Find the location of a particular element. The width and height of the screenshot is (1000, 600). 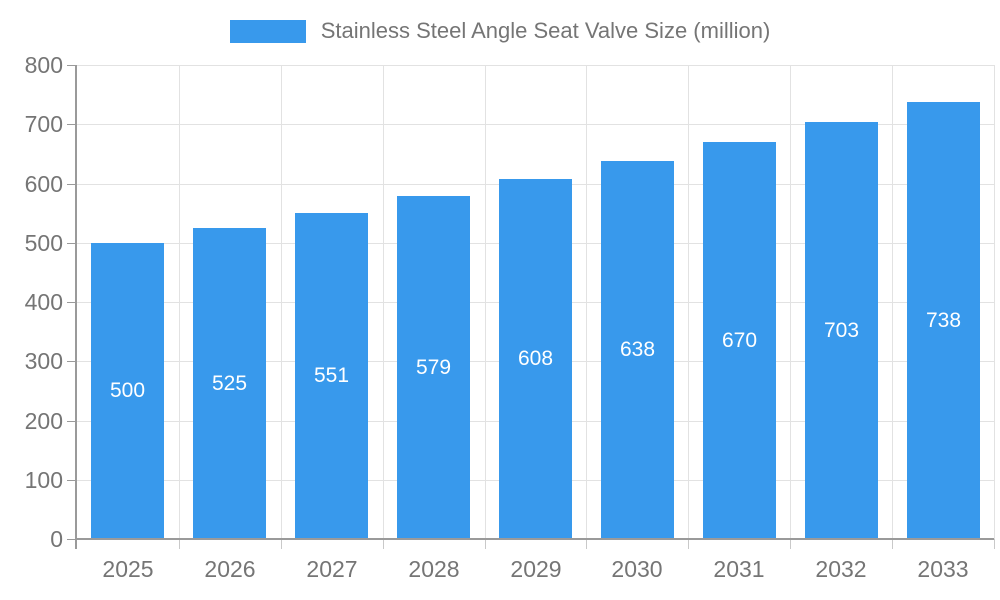

y-axis-line is located at coordinates (76, 307).